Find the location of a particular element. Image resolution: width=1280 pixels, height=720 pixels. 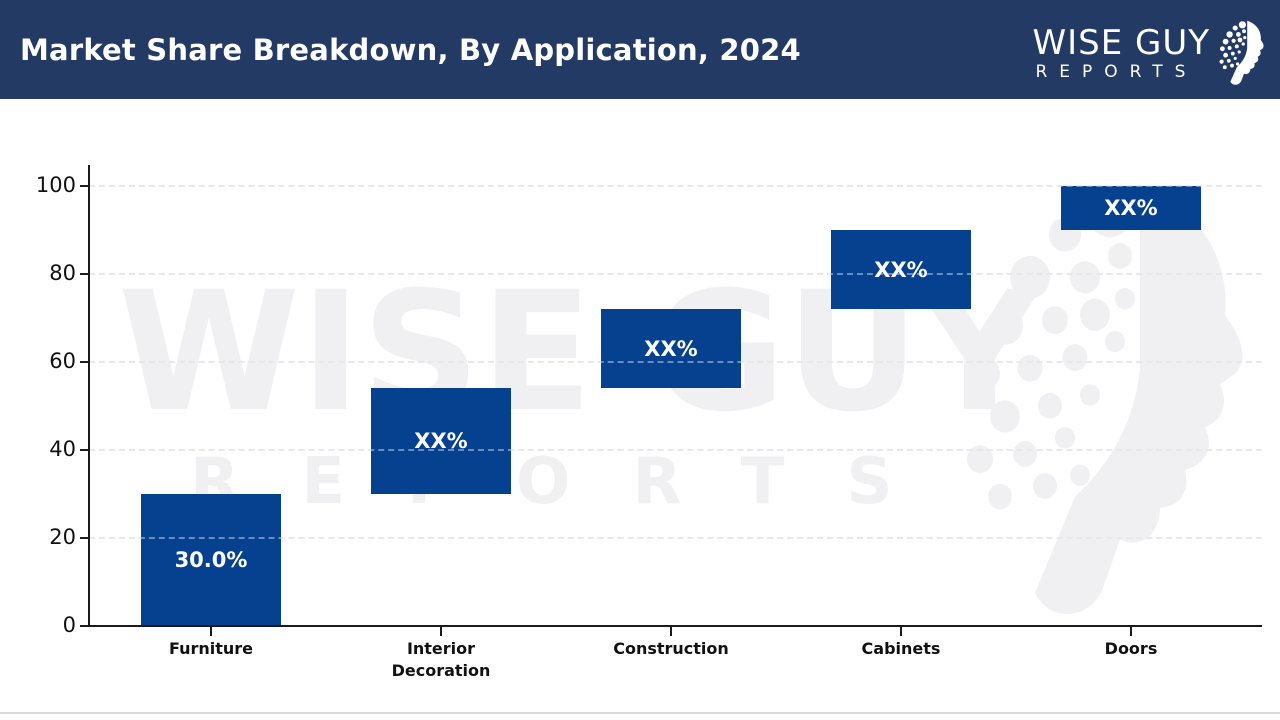

waterfall-bar-construction: XX% is located at coordinates (671, 349).